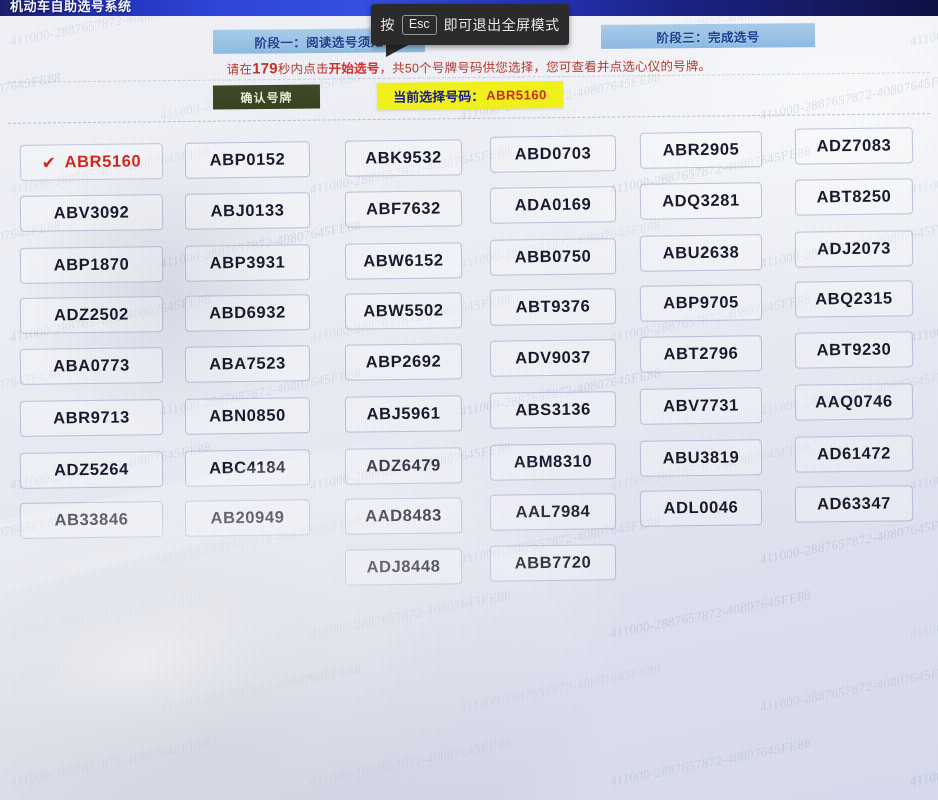  I want to click on plate-option: ADV9037, so click(553, 358).